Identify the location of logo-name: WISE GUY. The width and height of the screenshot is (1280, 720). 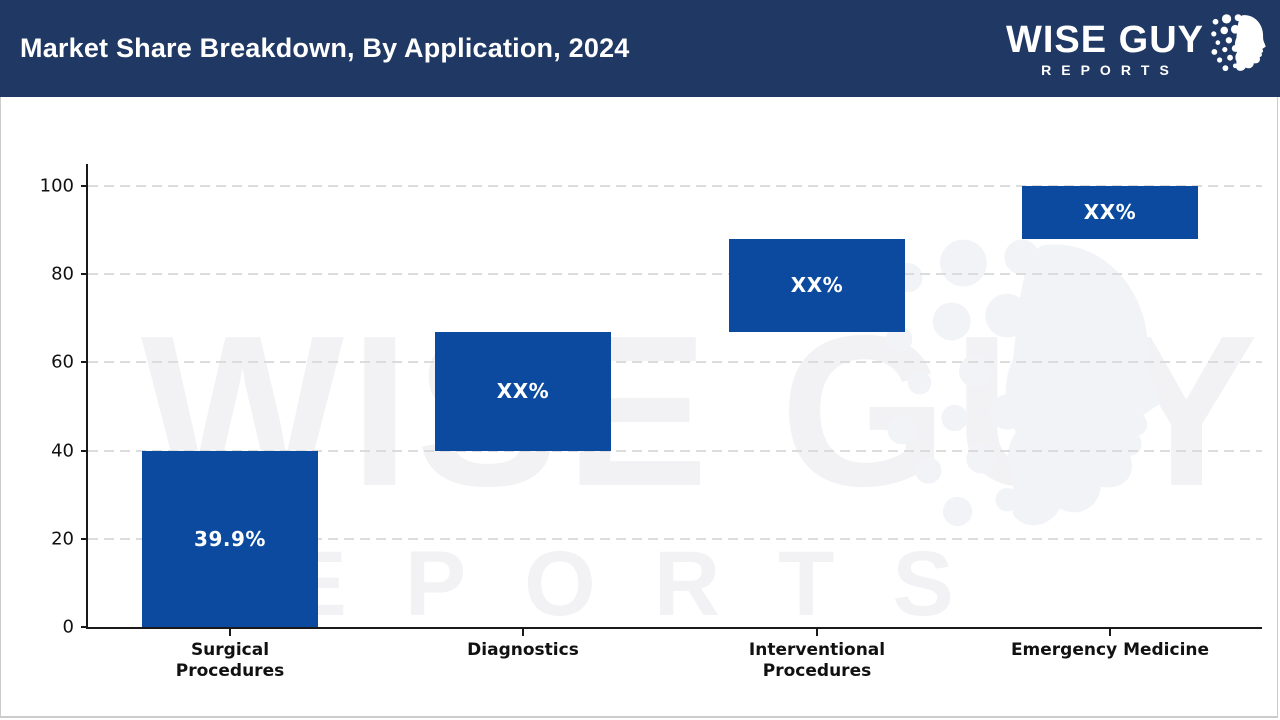
(1104, 40).